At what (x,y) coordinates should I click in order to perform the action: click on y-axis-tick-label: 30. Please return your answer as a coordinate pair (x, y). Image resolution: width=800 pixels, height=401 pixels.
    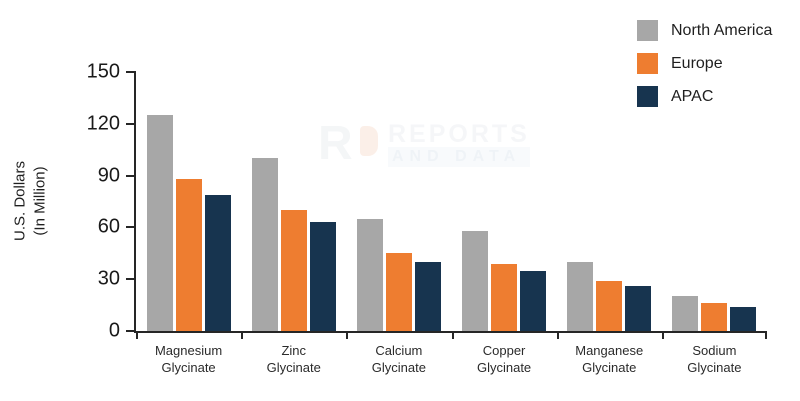
    Looking at the image, I should click on (108, 278).